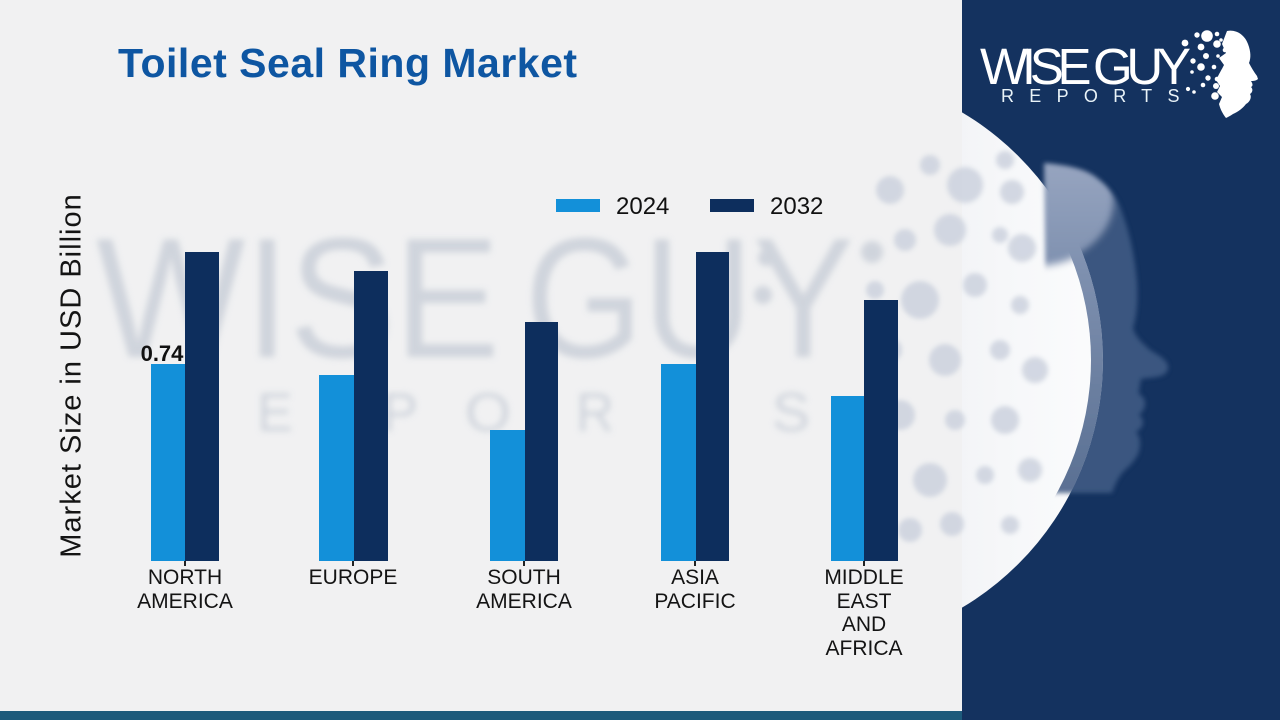 Image resolution: width=1280 pixels, height=720 pixels. What do you see at coordinates (791, 412) in the screenshot?
I see `svg-text: S` at bounding box center [791, 412].